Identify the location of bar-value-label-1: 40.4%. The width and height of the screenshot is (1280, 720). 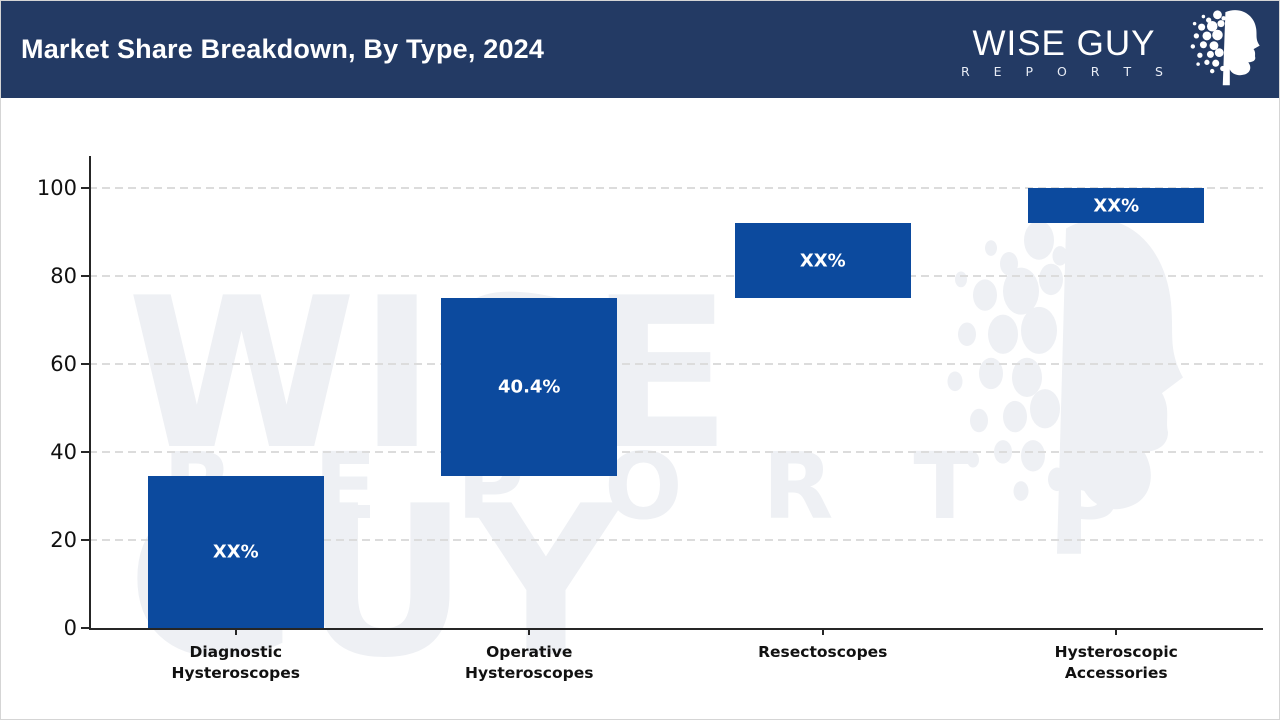
(529, 387).